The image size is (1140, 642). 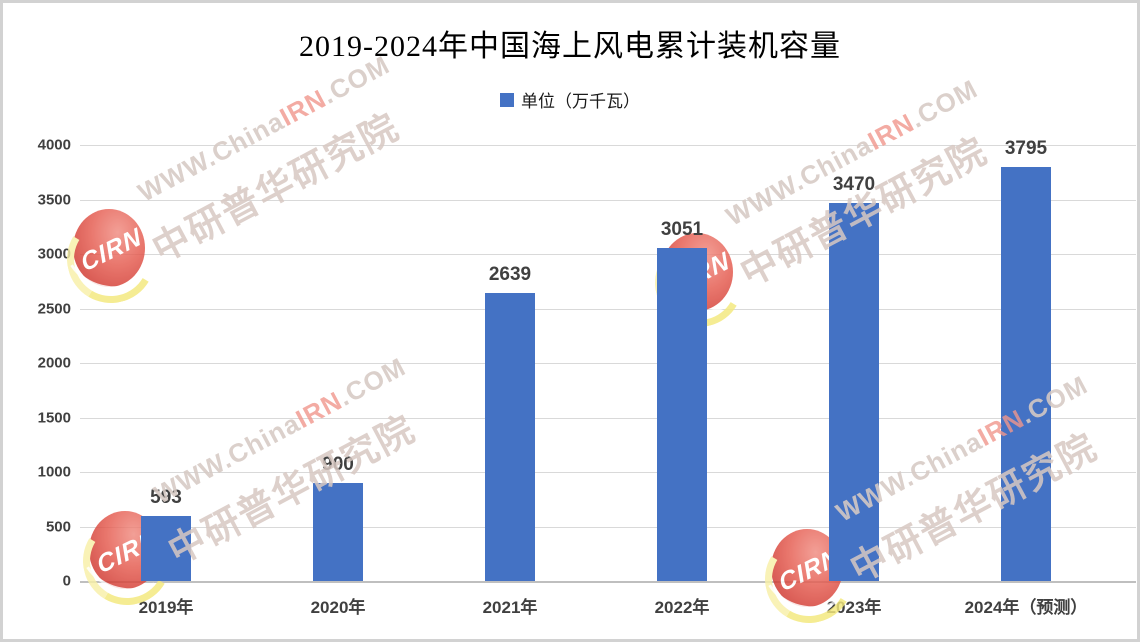 What do you see at coordinates (66, 581) in the screenshot?
I see `y-tick-label: 0` at bounding box center [66, 581].